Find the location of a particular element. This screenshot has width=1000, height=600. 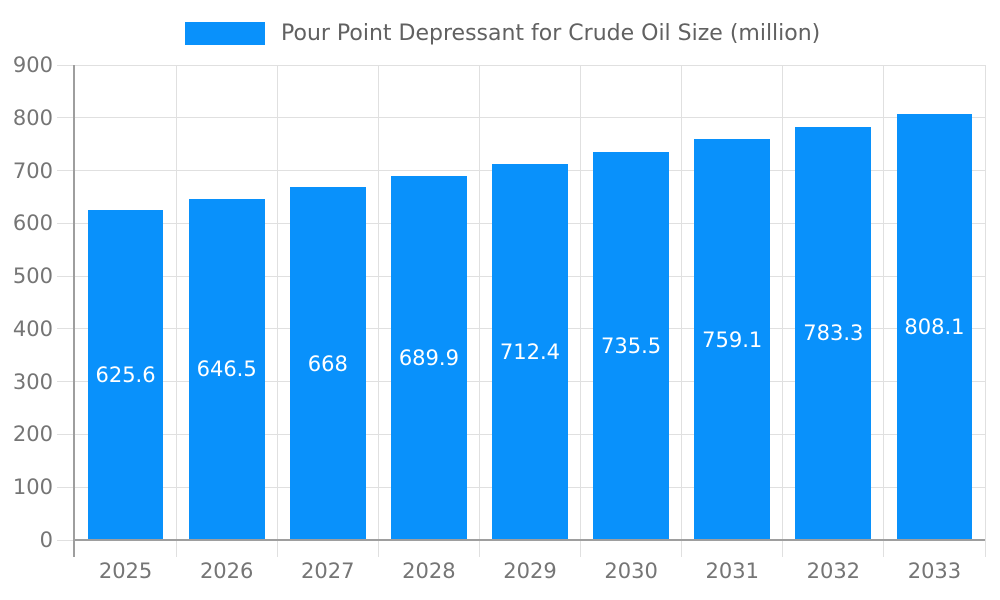

y-tick-label: 900 is located at coordinates (32, 65).